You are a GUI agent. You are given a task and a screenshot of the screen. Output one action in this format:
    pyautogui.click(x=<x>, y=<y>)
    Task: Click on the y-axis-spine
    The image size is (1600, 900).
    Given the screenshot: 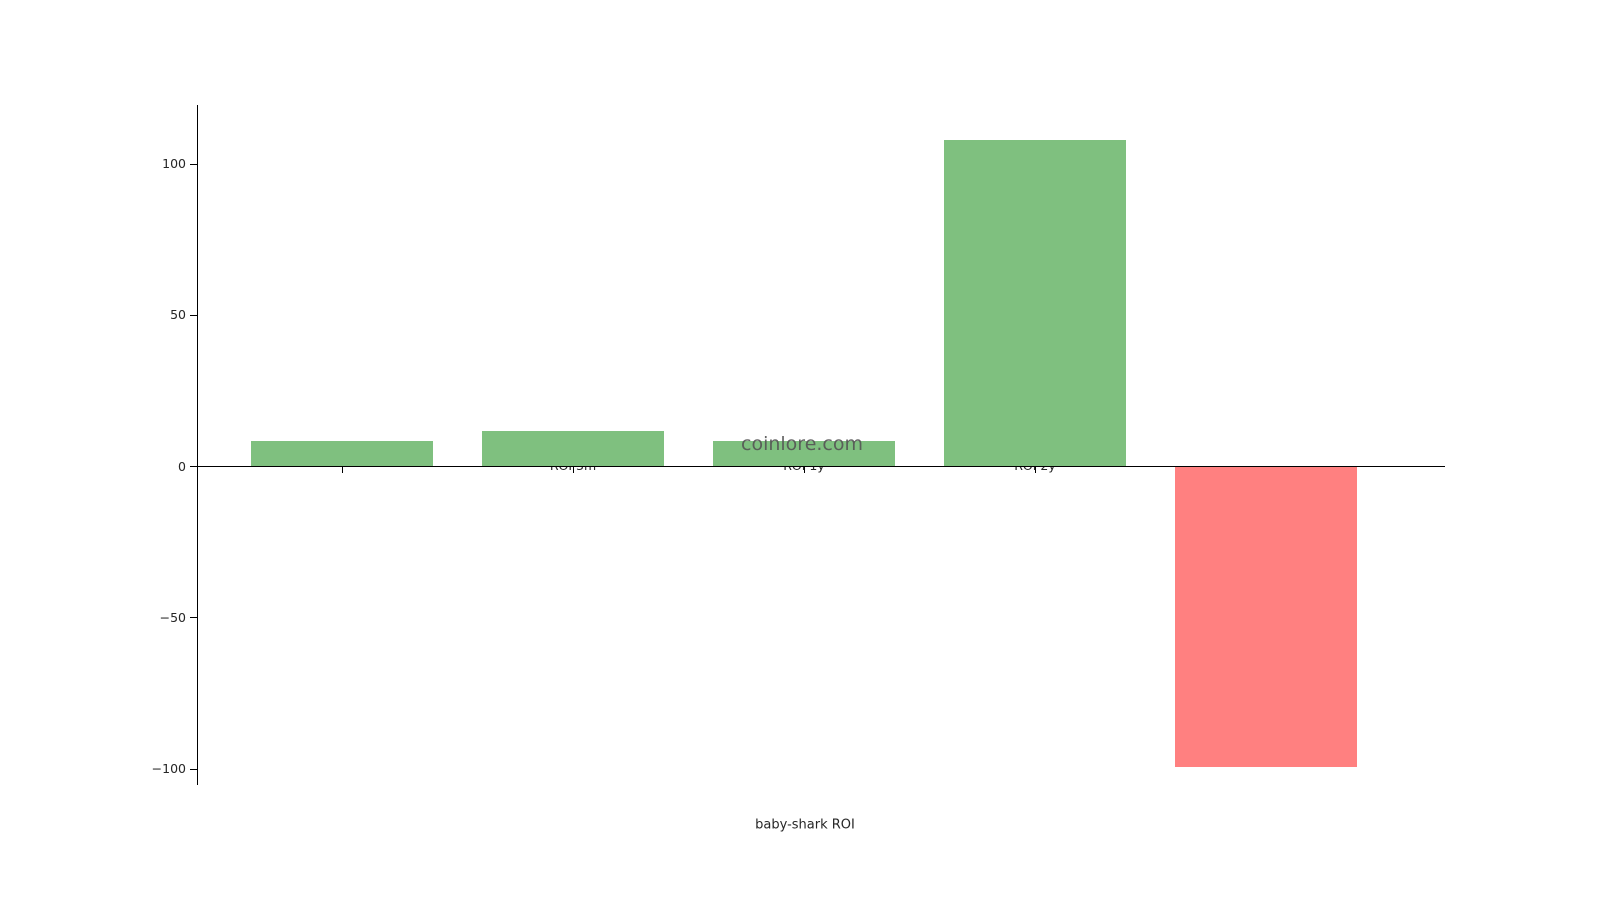 What is the action you would take?
    pyautogui.click(x=197, y=445)
    